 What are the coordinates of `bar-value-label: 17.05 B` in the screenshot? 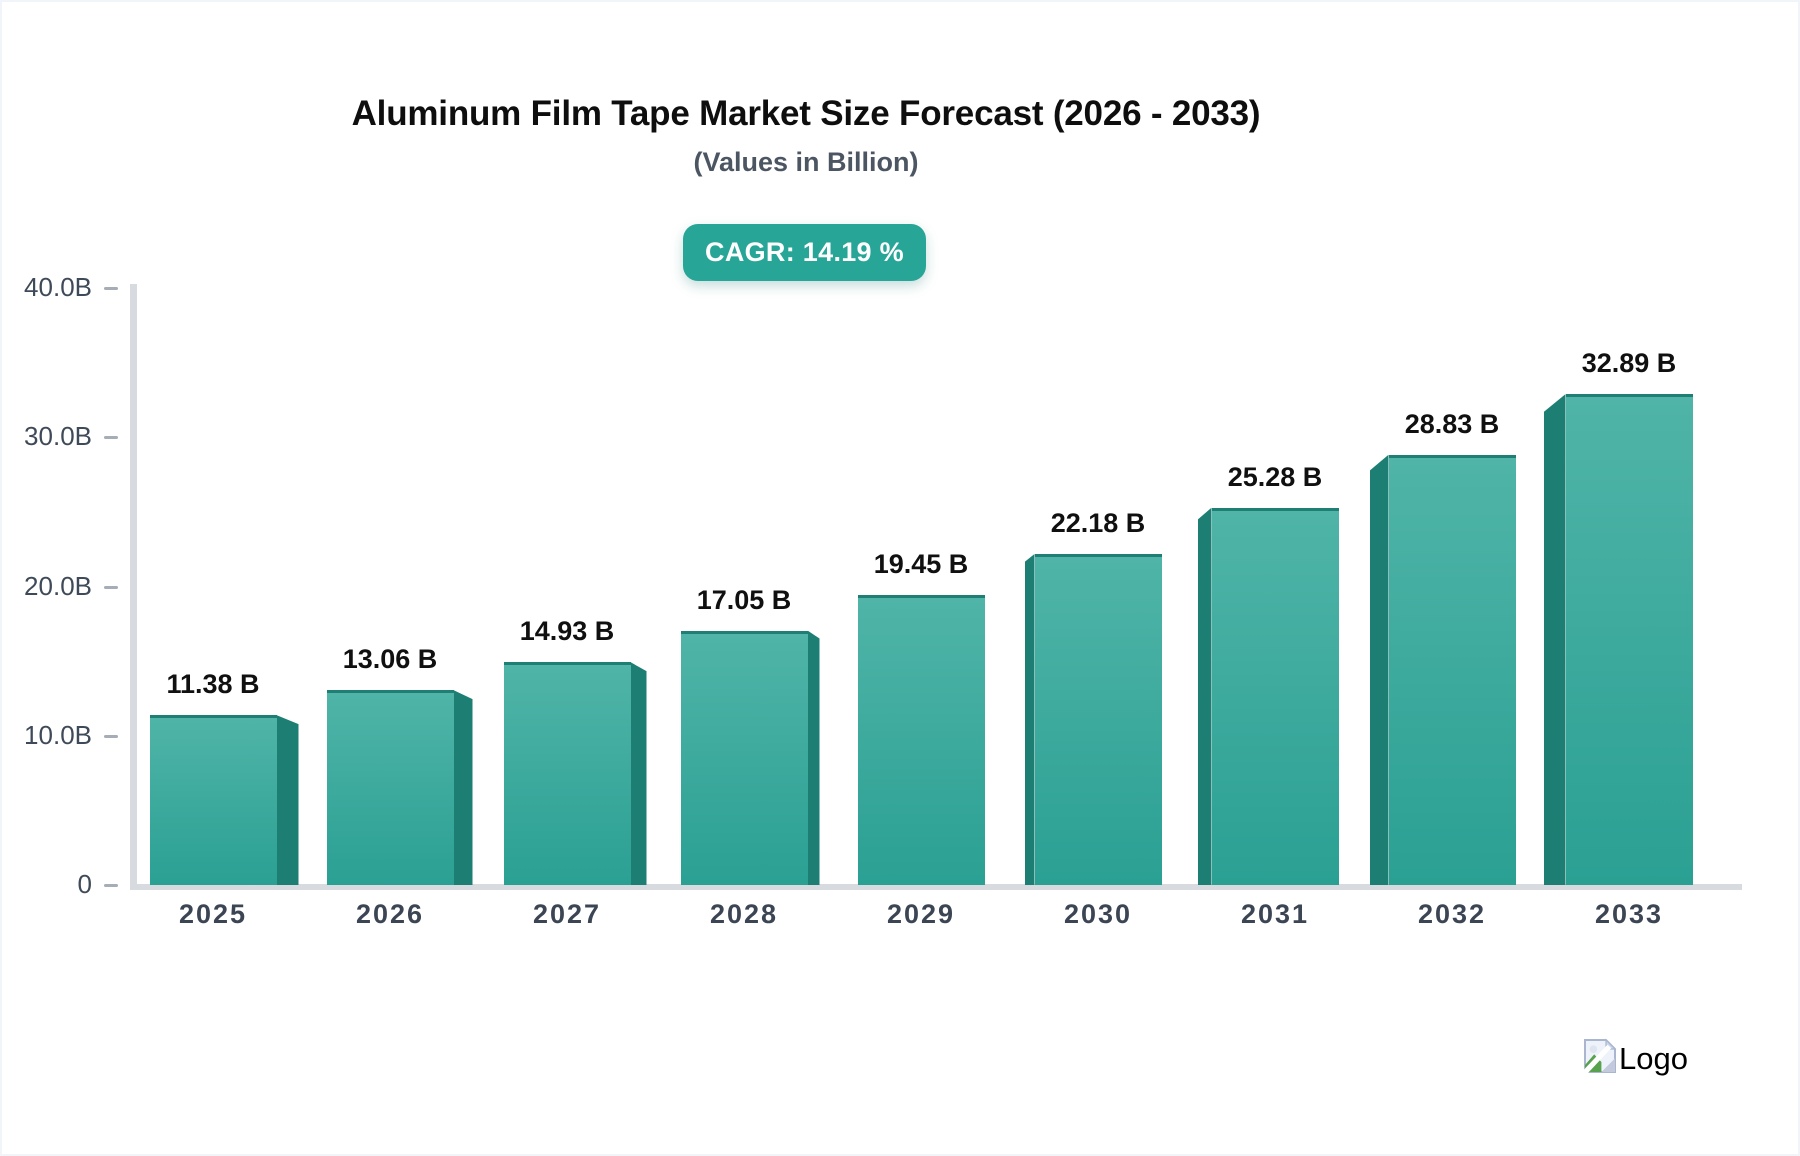 It's located at (744, 599).